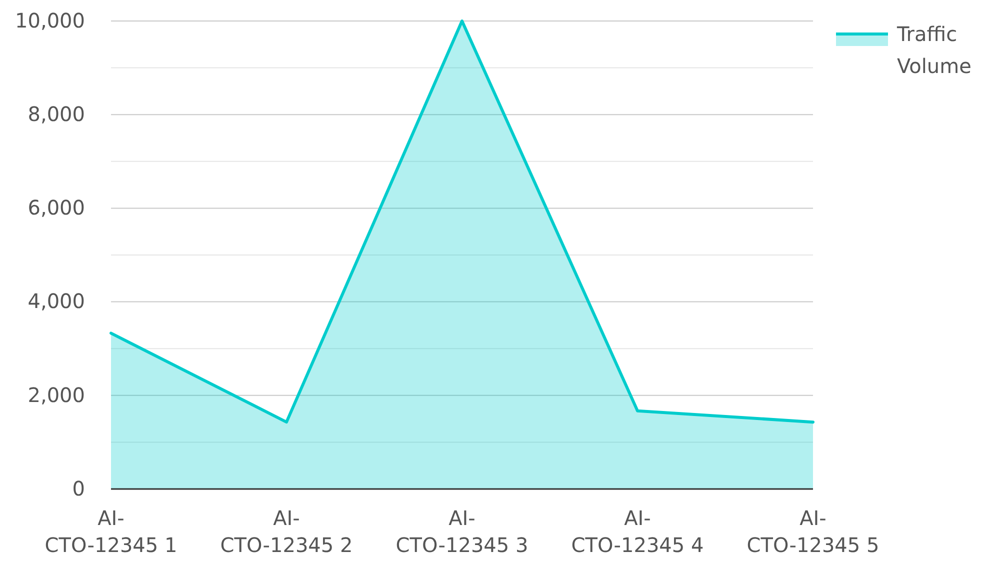 The height and width of the screenshot is (561, 987). What do you see at coordinates (462, 531) in the screenshot?
I see `x-tick-label: AI-CTO-12345 3` at bounding box center [462, 531].